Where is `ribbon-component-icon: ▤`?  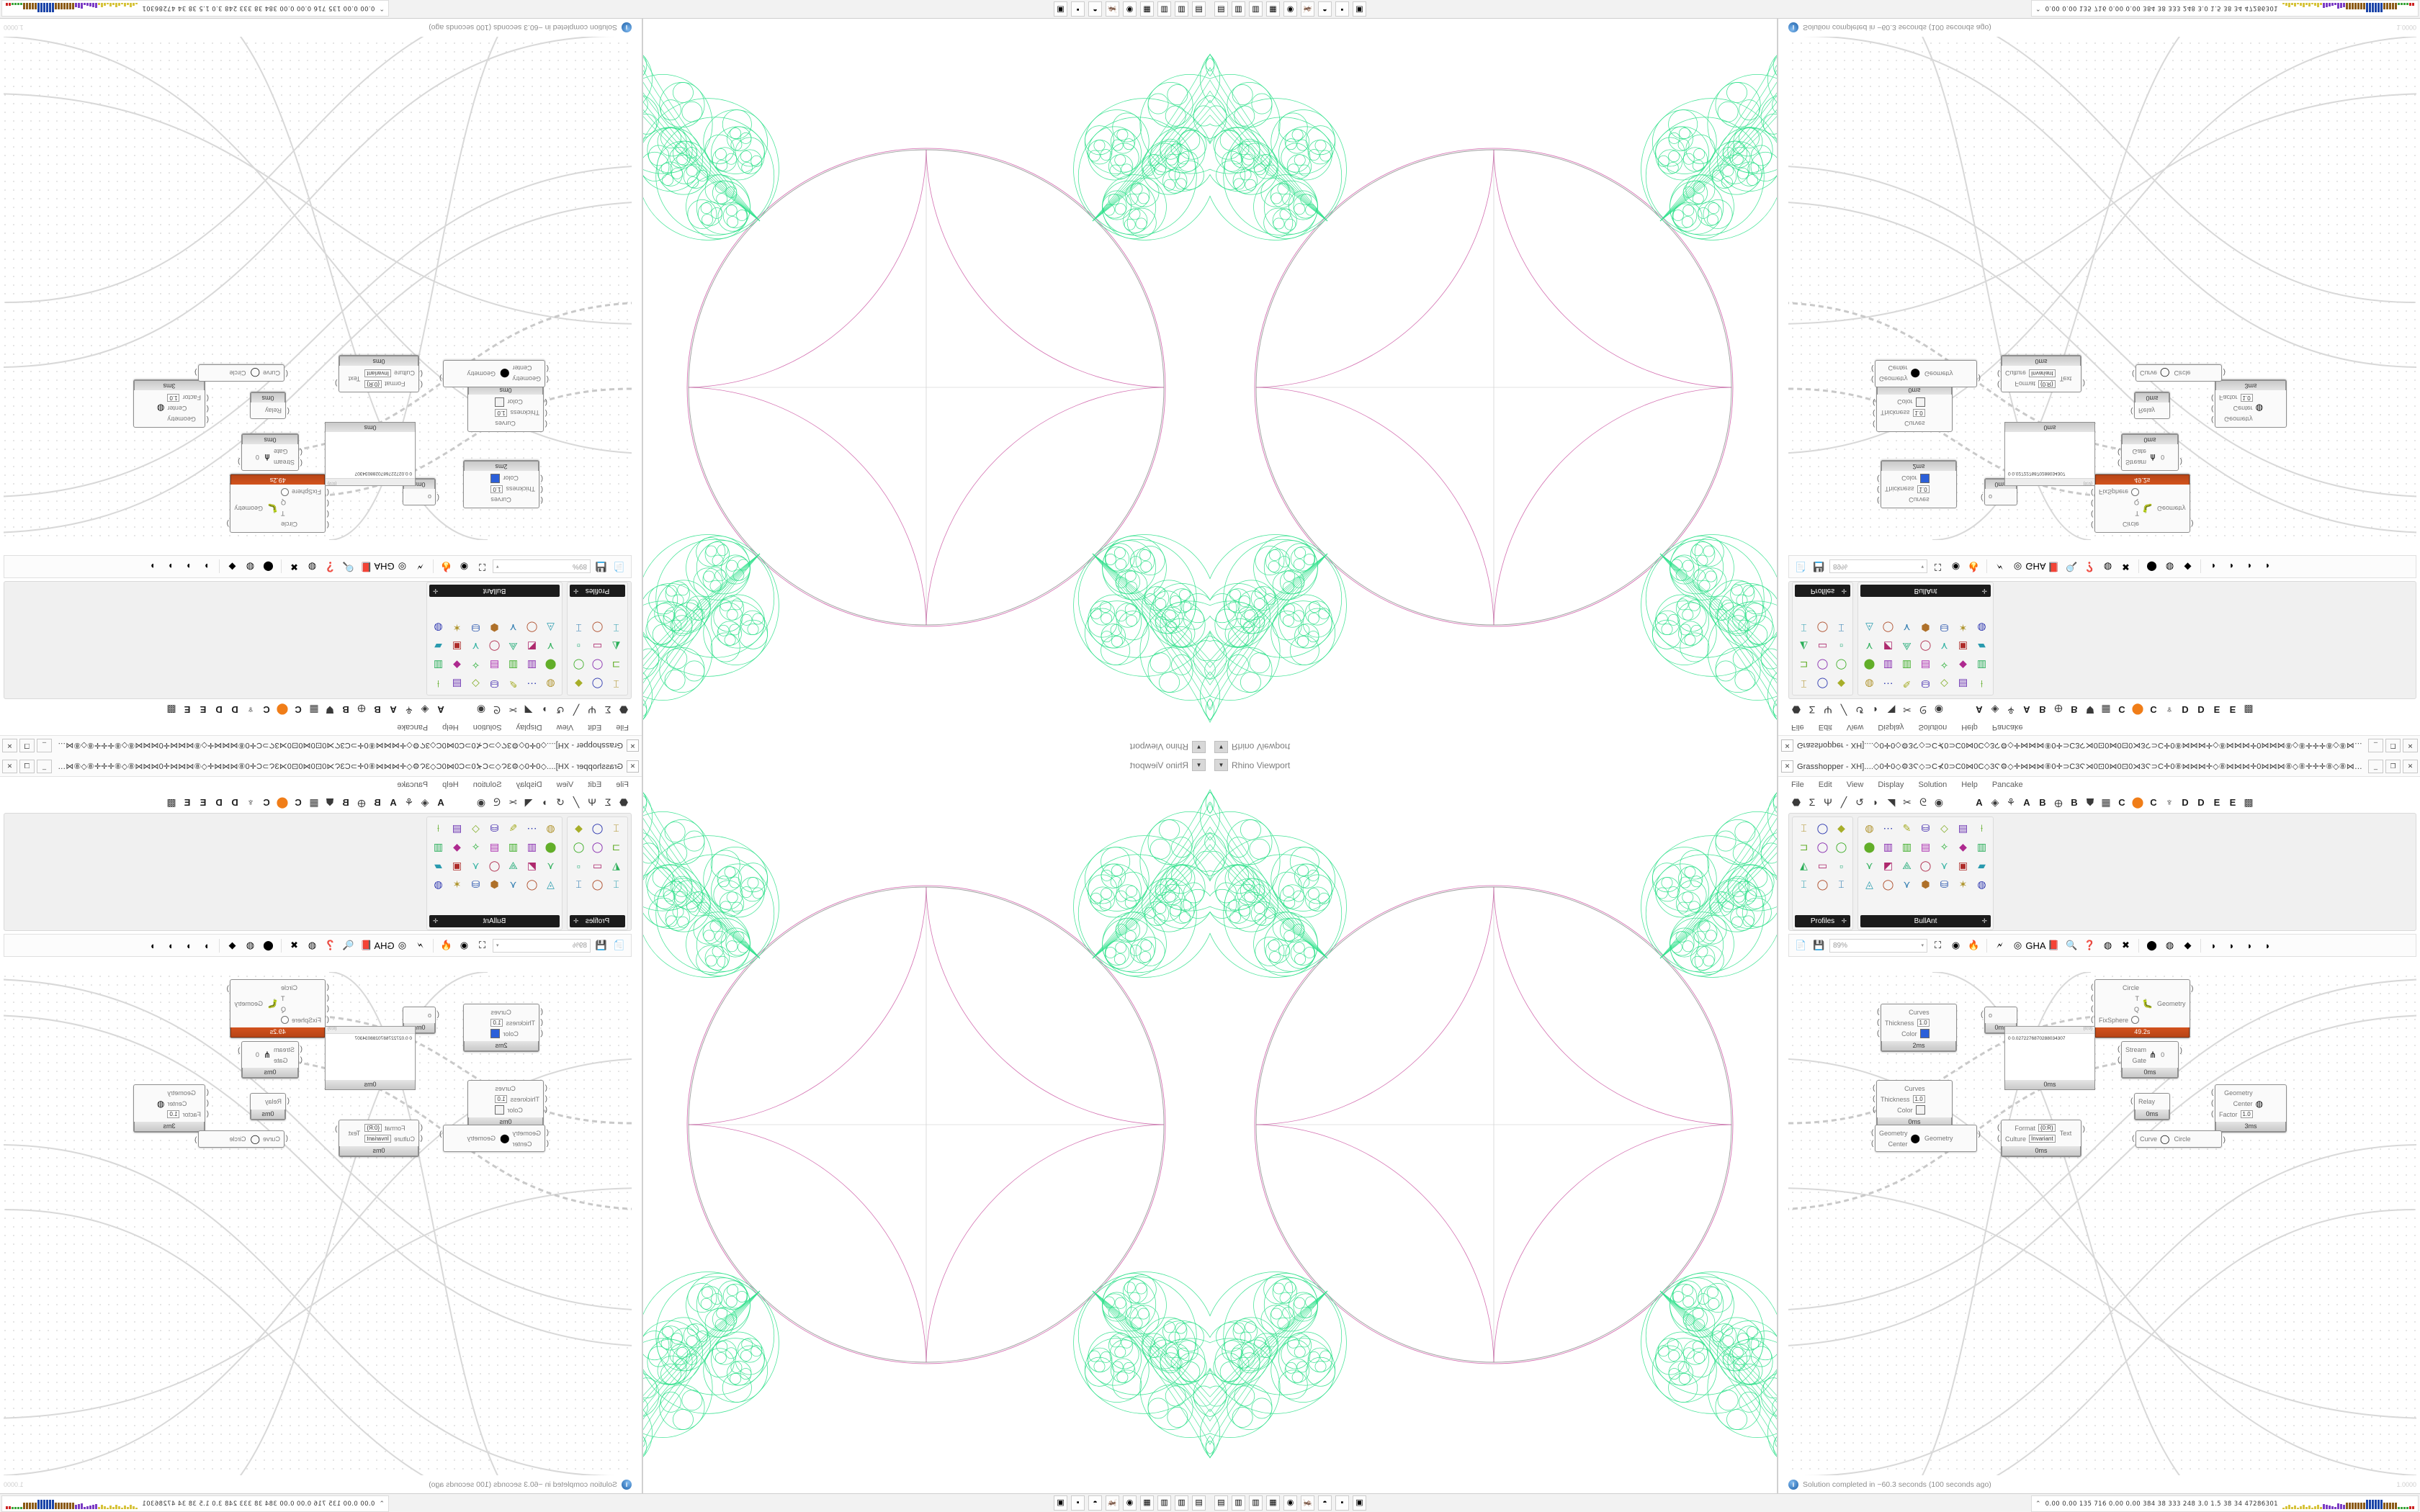 ribbon-component-icon: ▤ is located at coordinates (494, 665).